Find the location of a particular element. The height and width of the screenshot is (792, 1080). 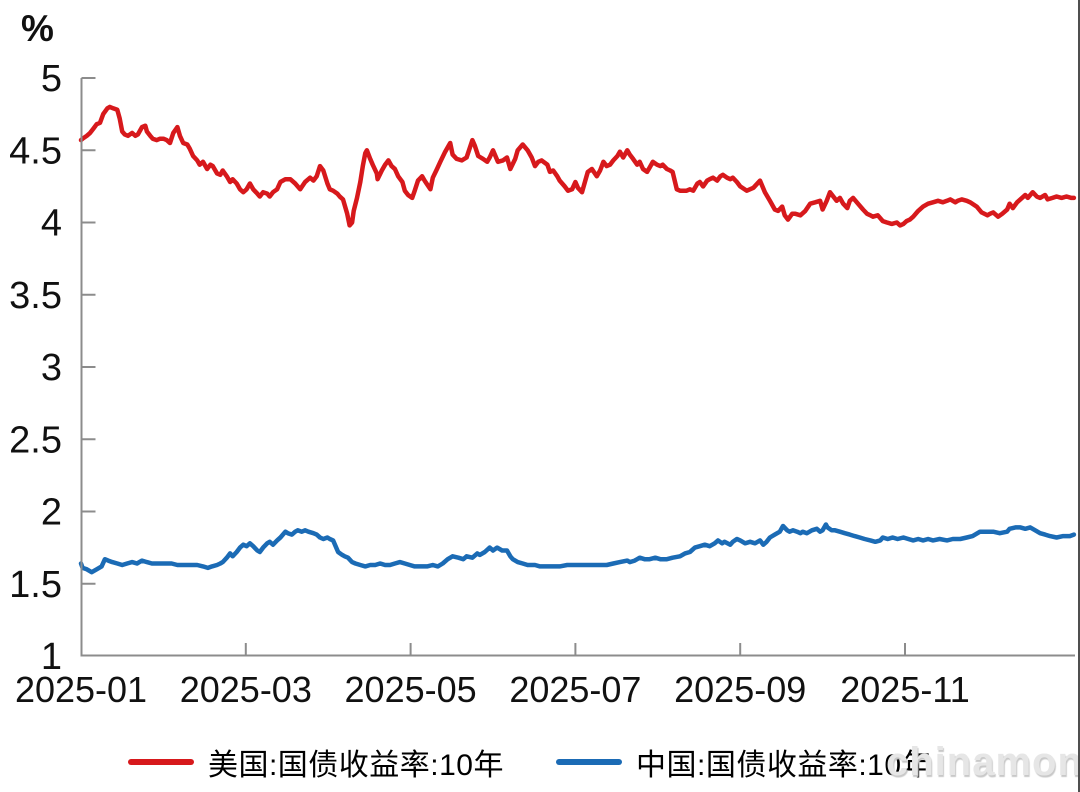

y-tick-label: 5 is located at coordinates (51, 79).